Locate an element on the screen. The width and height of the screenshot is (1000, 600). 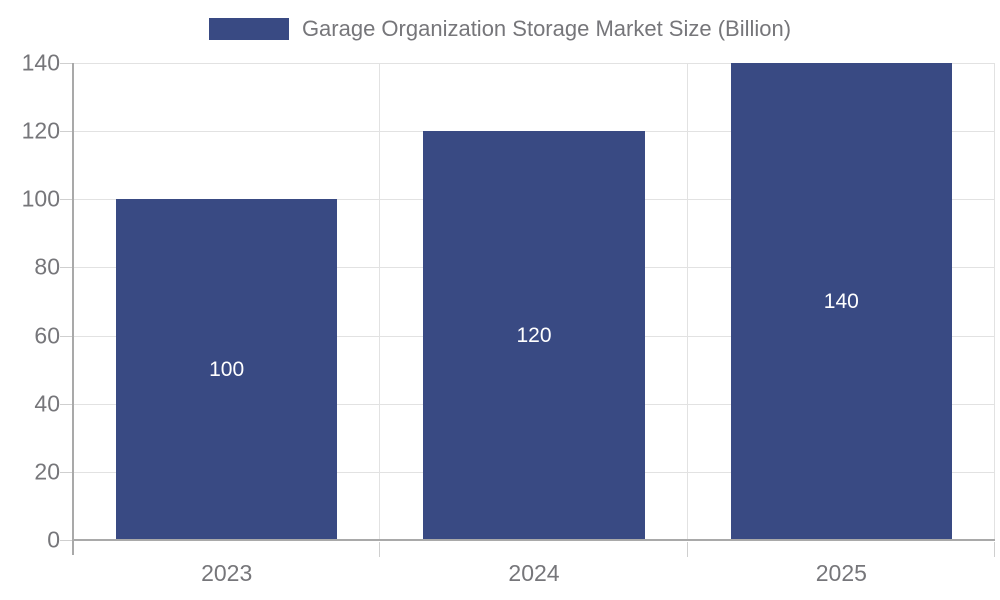
x-axis-label-2024: 2024 is located at coordinates (534, 573).